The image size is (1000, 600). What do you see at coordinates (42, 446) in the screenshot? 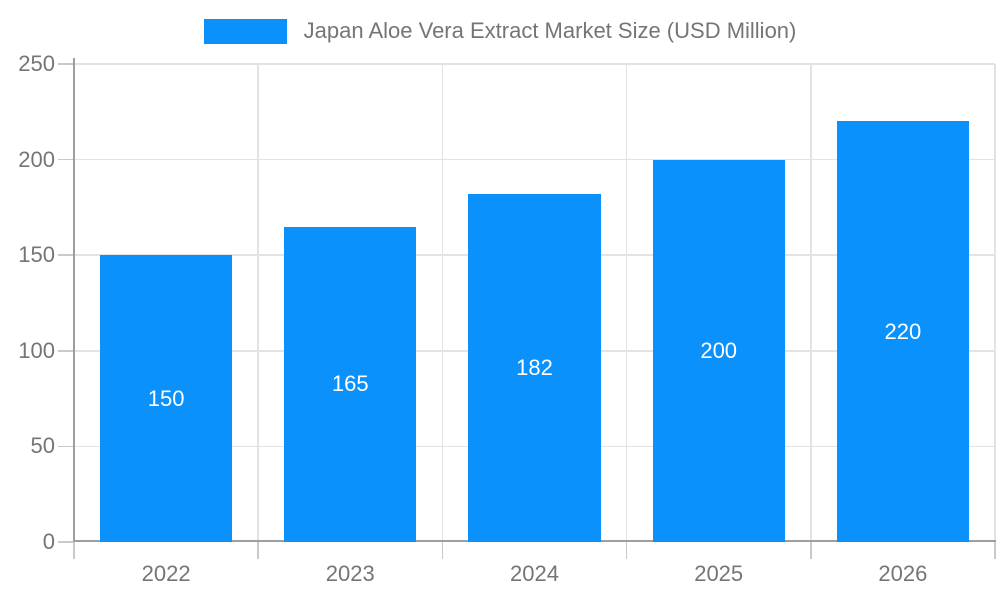
I see `y-tick-label: 50` at bounding box center [42, 446].